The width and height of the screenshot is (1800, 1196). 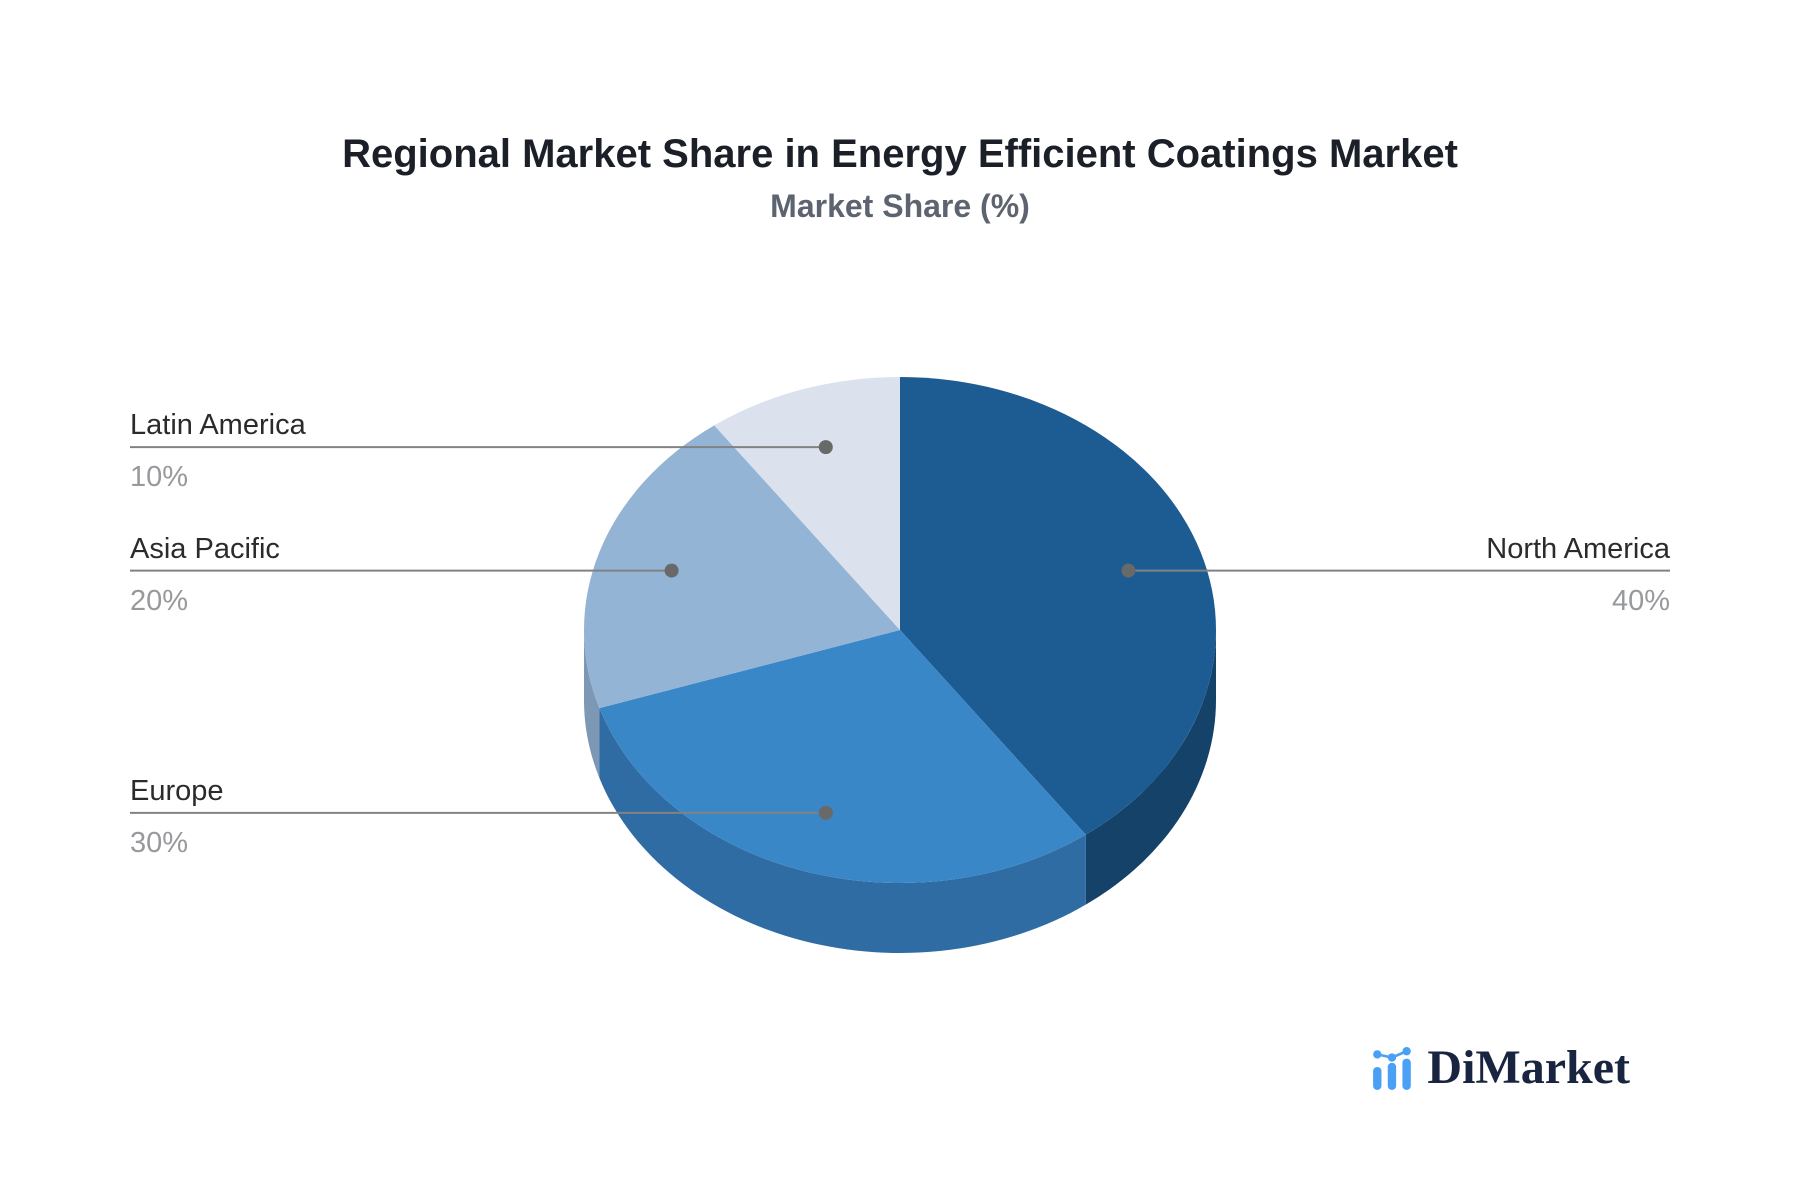 What do you see at coordinates (842, 830) in the screenshot?
I see `pie-slice-side-europe` at bounding box center [842, 830].